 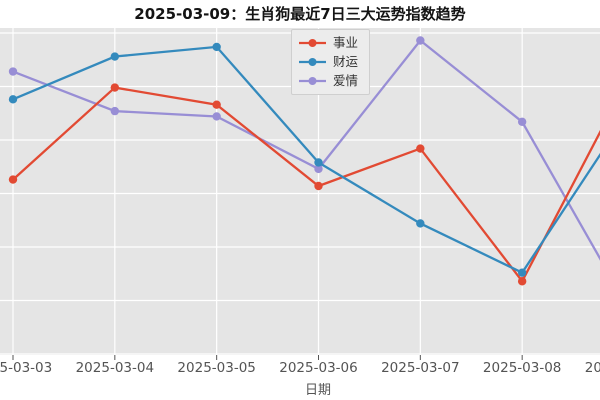 I want to click on x-axis-label: 2025-03-07, so click(x=420, y=368).